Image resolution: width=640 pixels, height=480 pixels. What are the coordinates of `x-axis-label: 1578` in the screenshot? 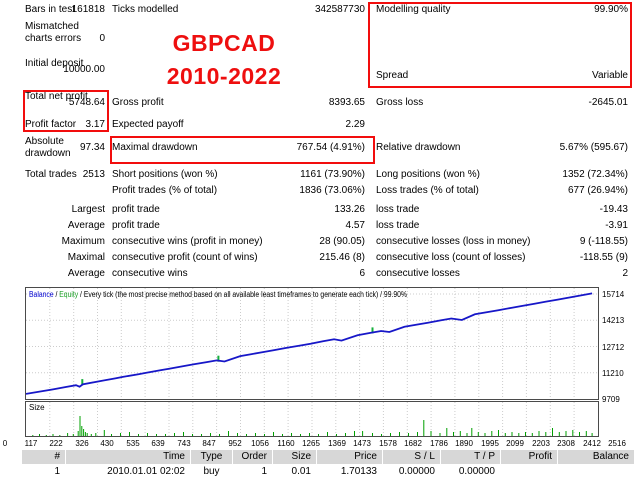 It's located at (388, 443).